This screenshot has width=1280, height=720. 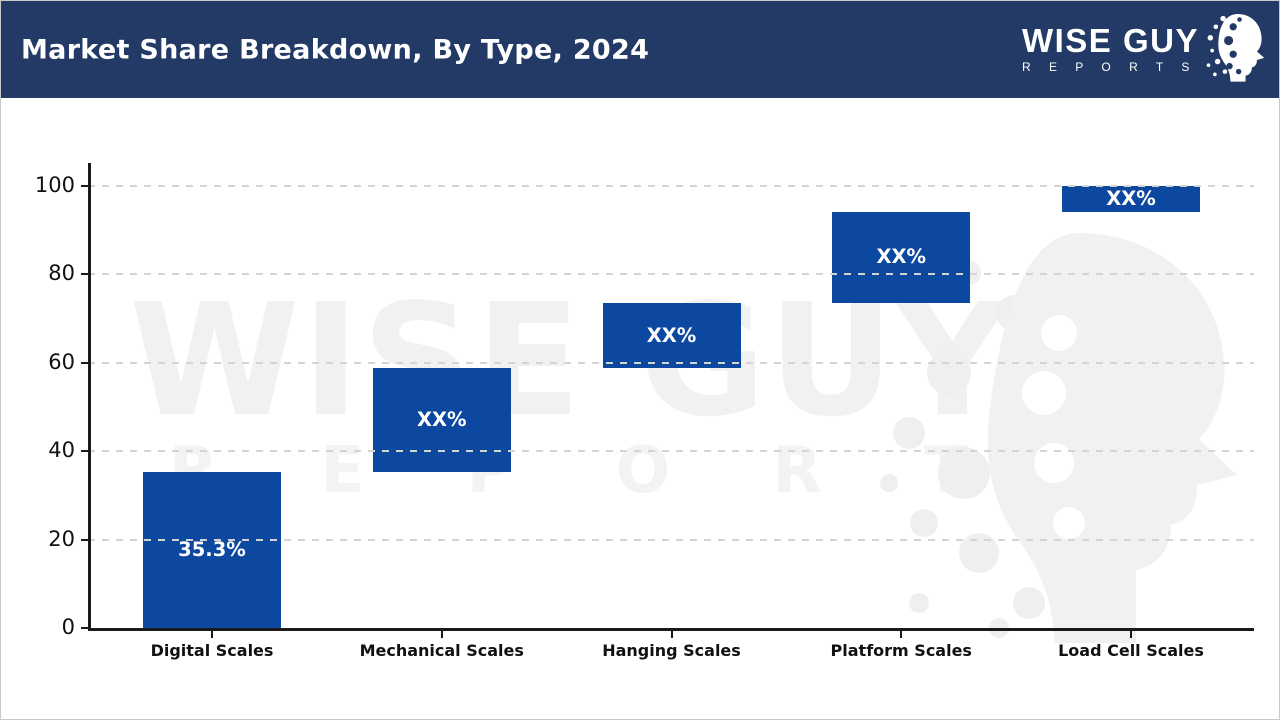 What do you see at coordinates (68, 627) in the screenshot?
I see `y-tick-label-0: 0` at bounding box center [68, 627].